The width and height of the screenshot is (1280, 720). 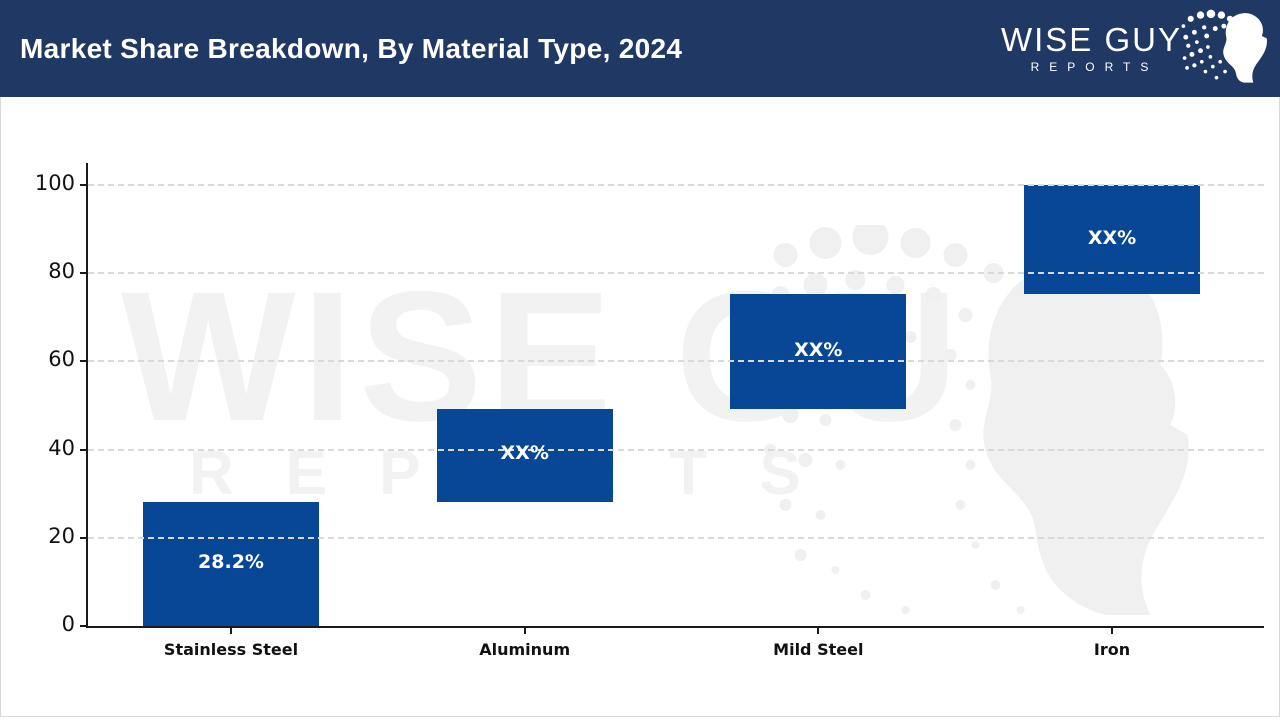 What do you see at coordinates (525, 649) in the screenshot?
I see `category-label: Aluminum` at bounding box center [525, 649].